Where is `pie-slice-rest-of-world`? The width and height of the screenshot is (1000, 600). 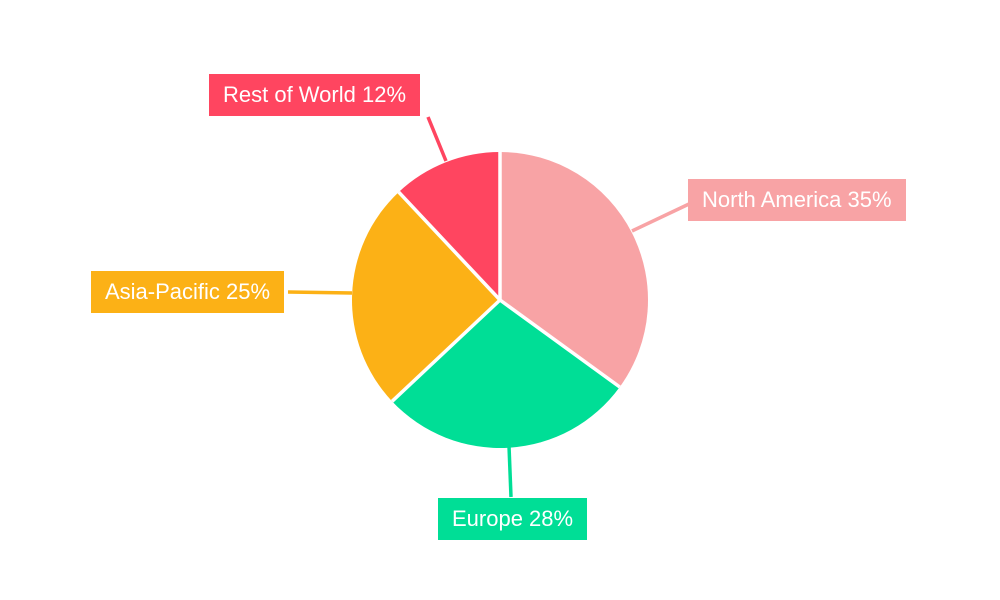
pie-slice-rest-of-world is located at coordinates (449, 226).